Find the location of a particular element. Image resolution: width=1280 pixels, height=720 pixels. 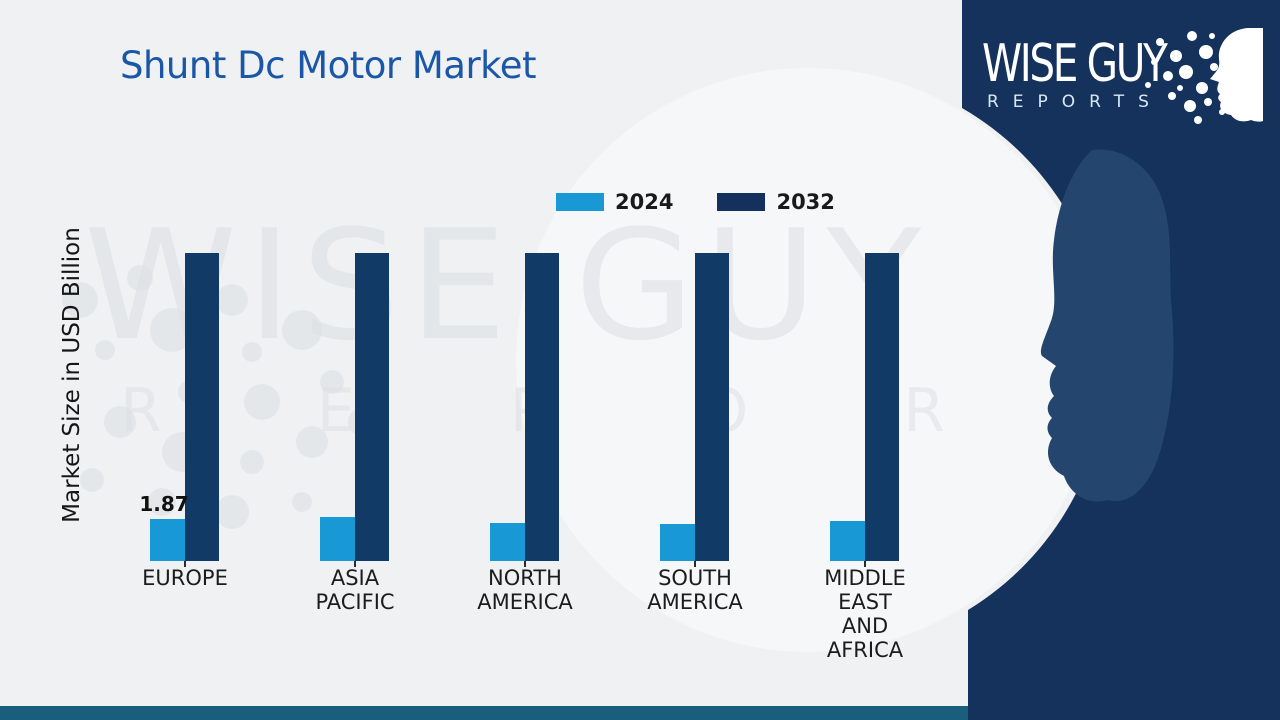

legend-label: 2032 is located at coordinates (805, 202).